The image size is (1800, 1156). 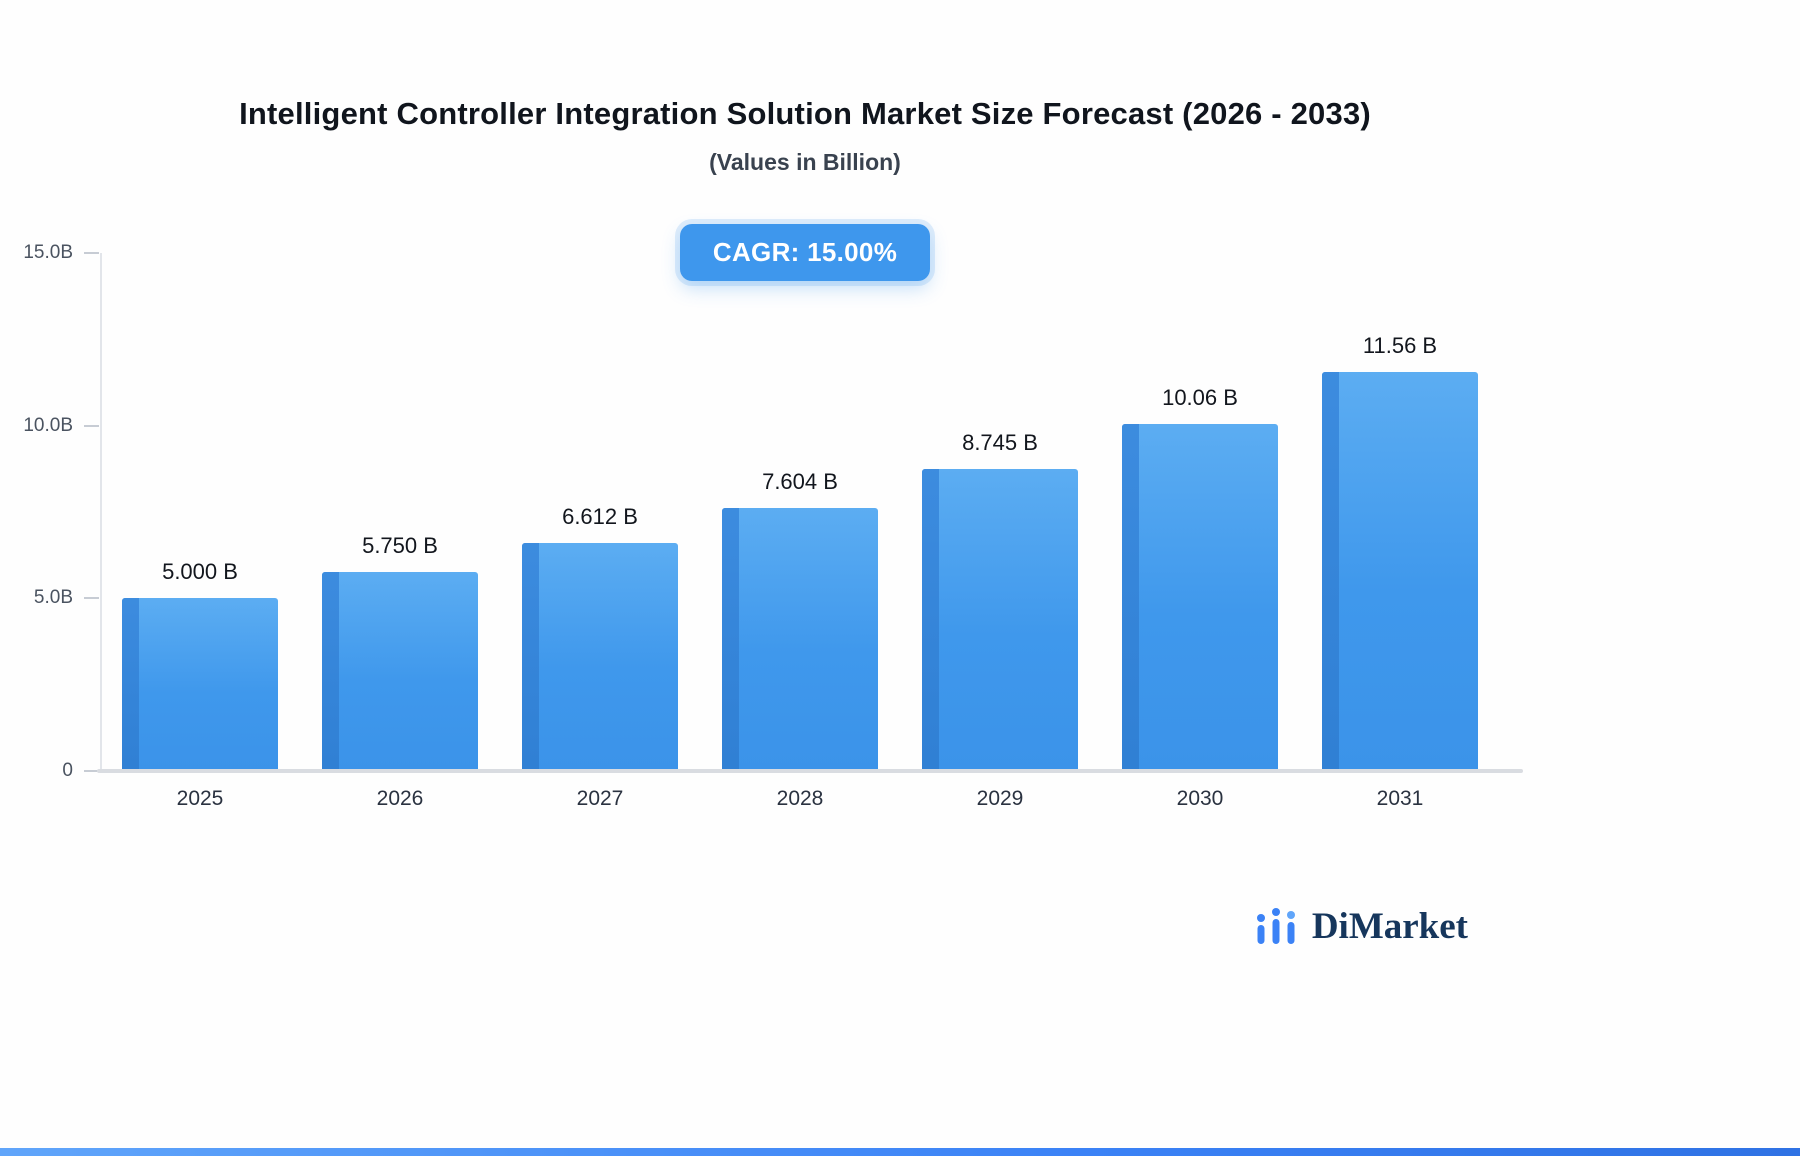 I want to click on bar-value-label: 8.745 B, so click(x=1000, y=442).